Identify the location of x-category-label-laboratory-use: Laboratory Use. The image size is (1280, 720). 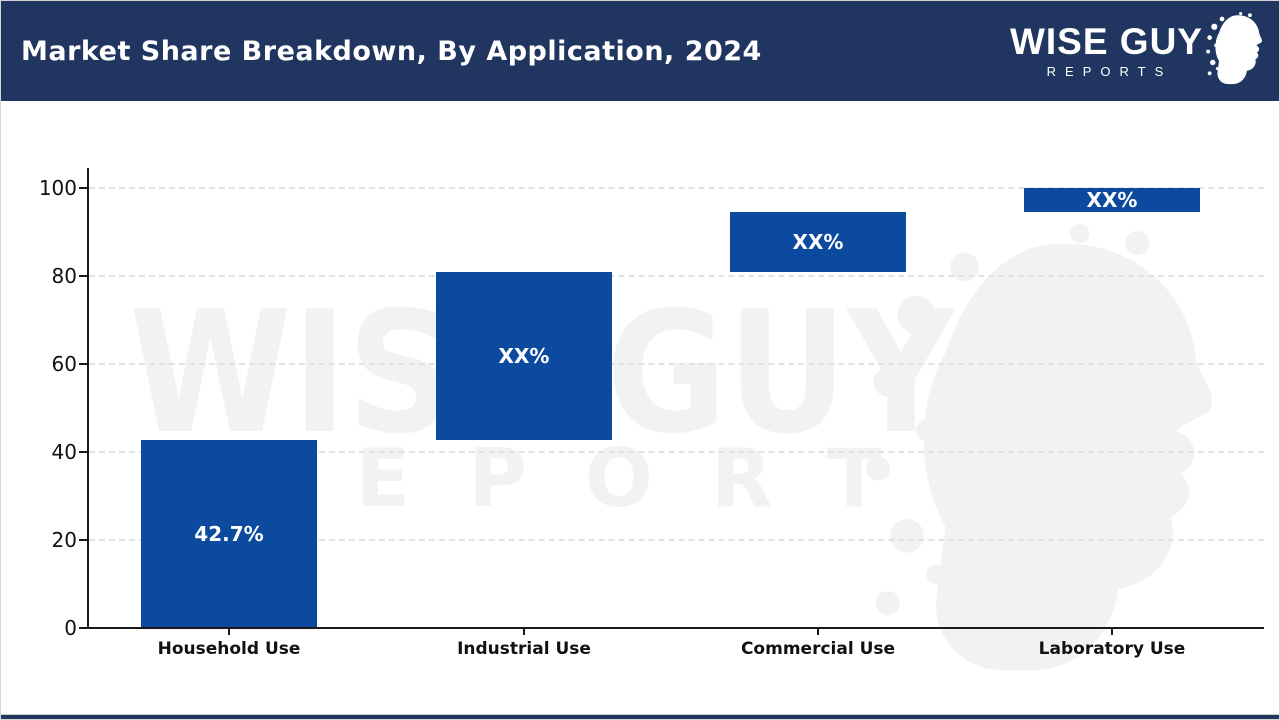
(1112, 649).